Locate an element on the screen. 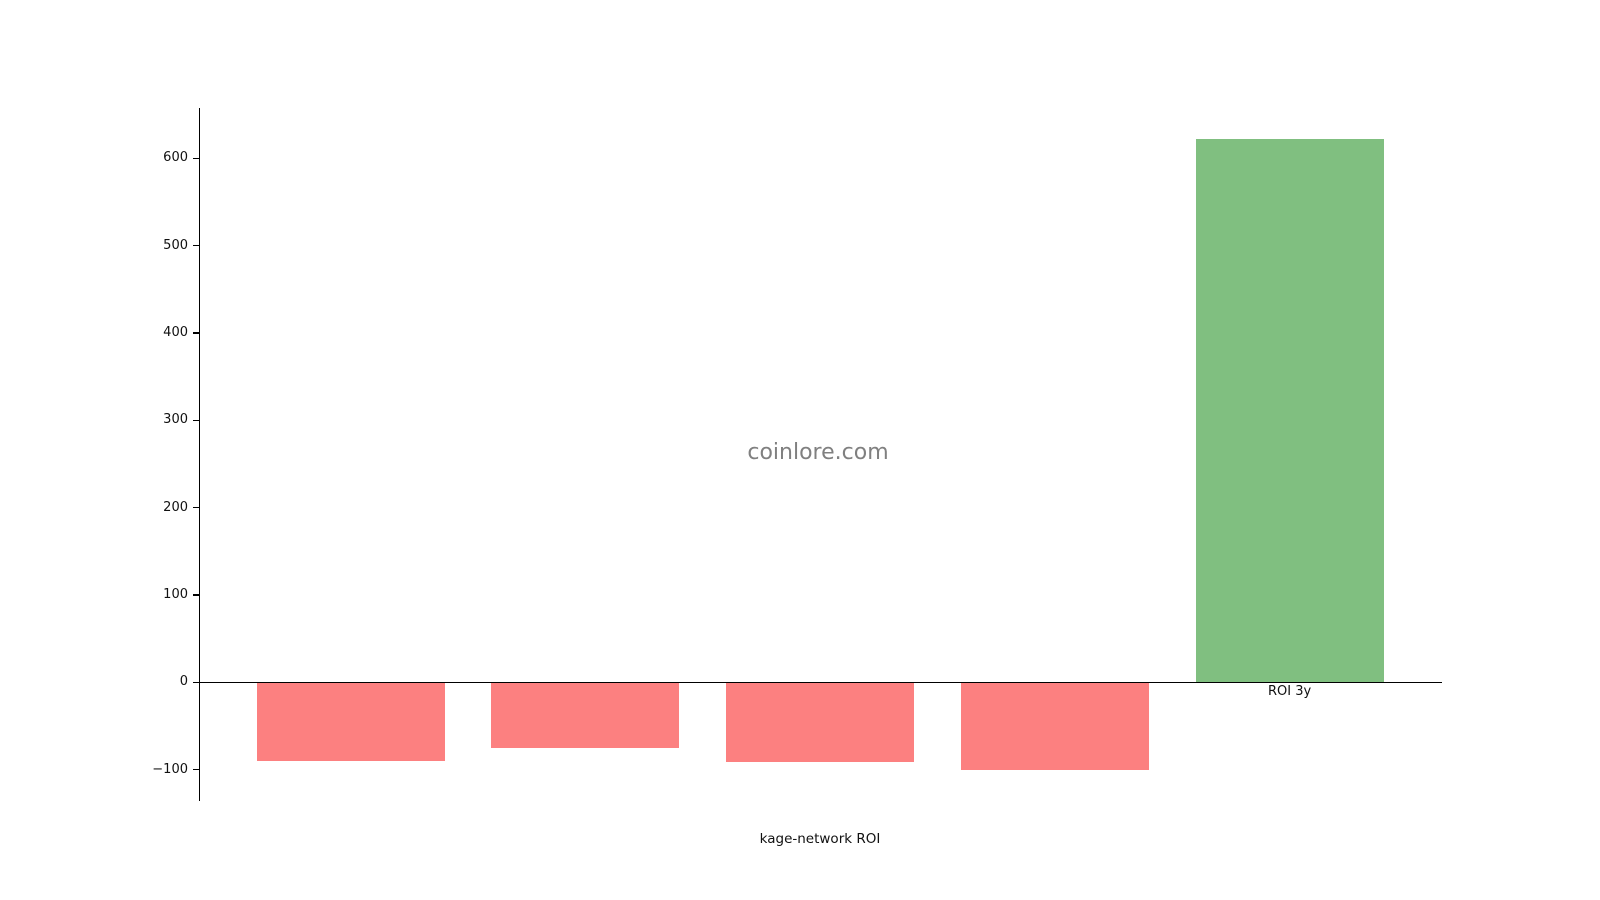 The width and height of the screenshot is (1600, 900). x-axis-label: kage-network ROI is located at coordinates (820, 839).